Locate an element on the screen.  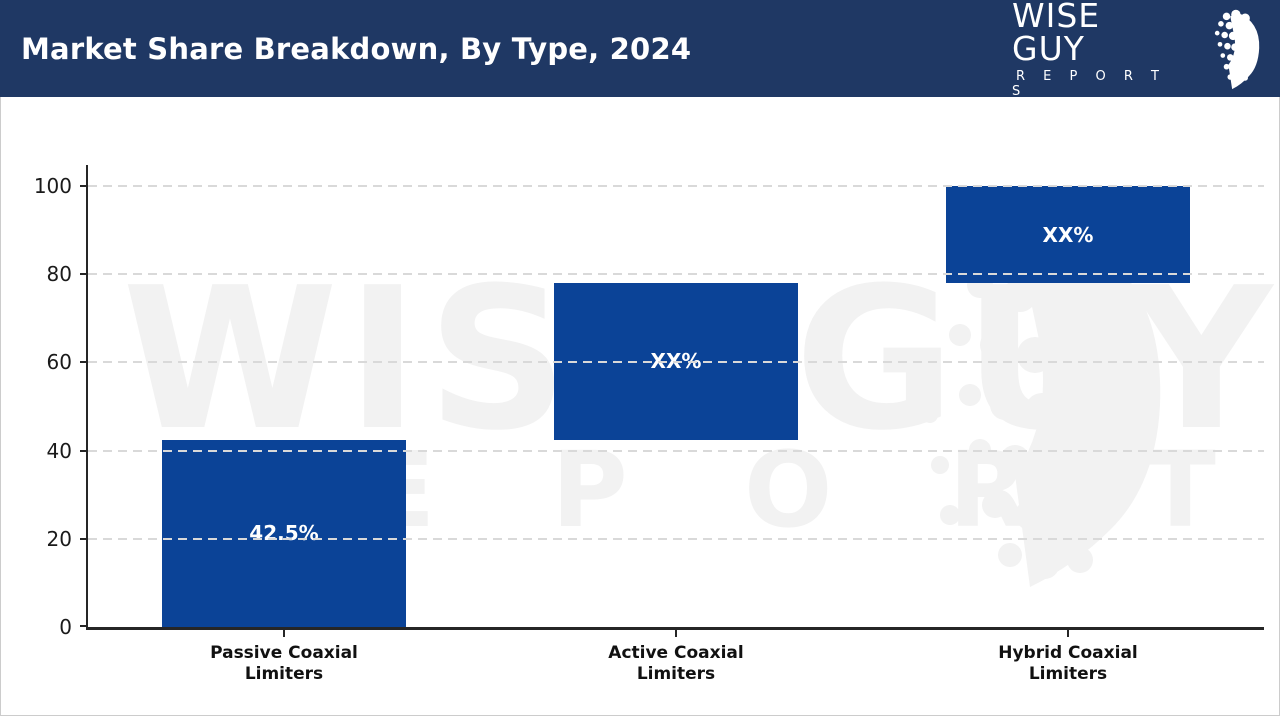
y-tick-label-40: 40 is located at coordinates (59, 450).